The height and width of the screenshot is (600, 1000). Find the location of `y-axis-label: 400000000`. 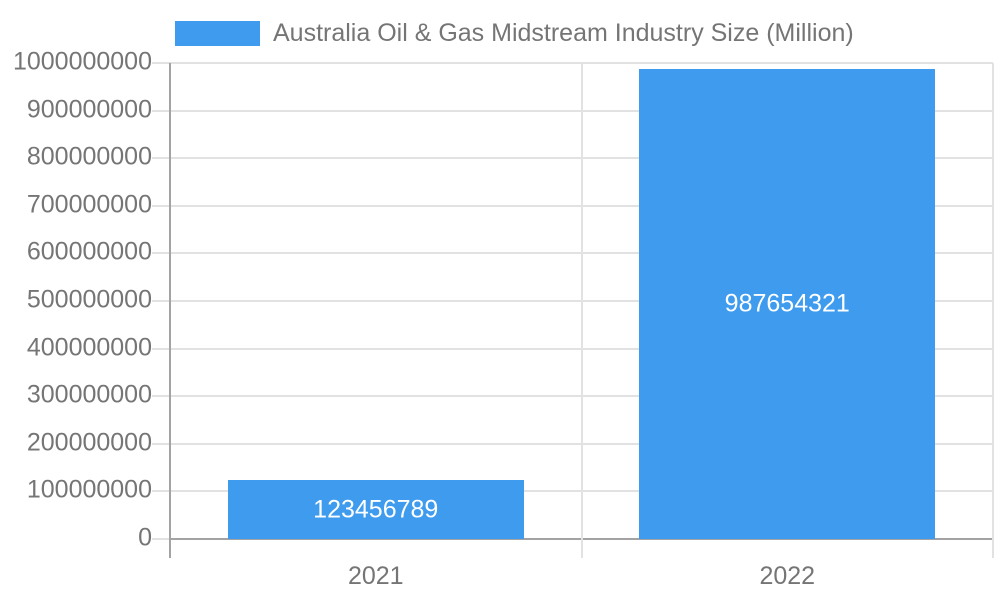

y-axis-label: 400000000 is located at coordinates (89, 347).